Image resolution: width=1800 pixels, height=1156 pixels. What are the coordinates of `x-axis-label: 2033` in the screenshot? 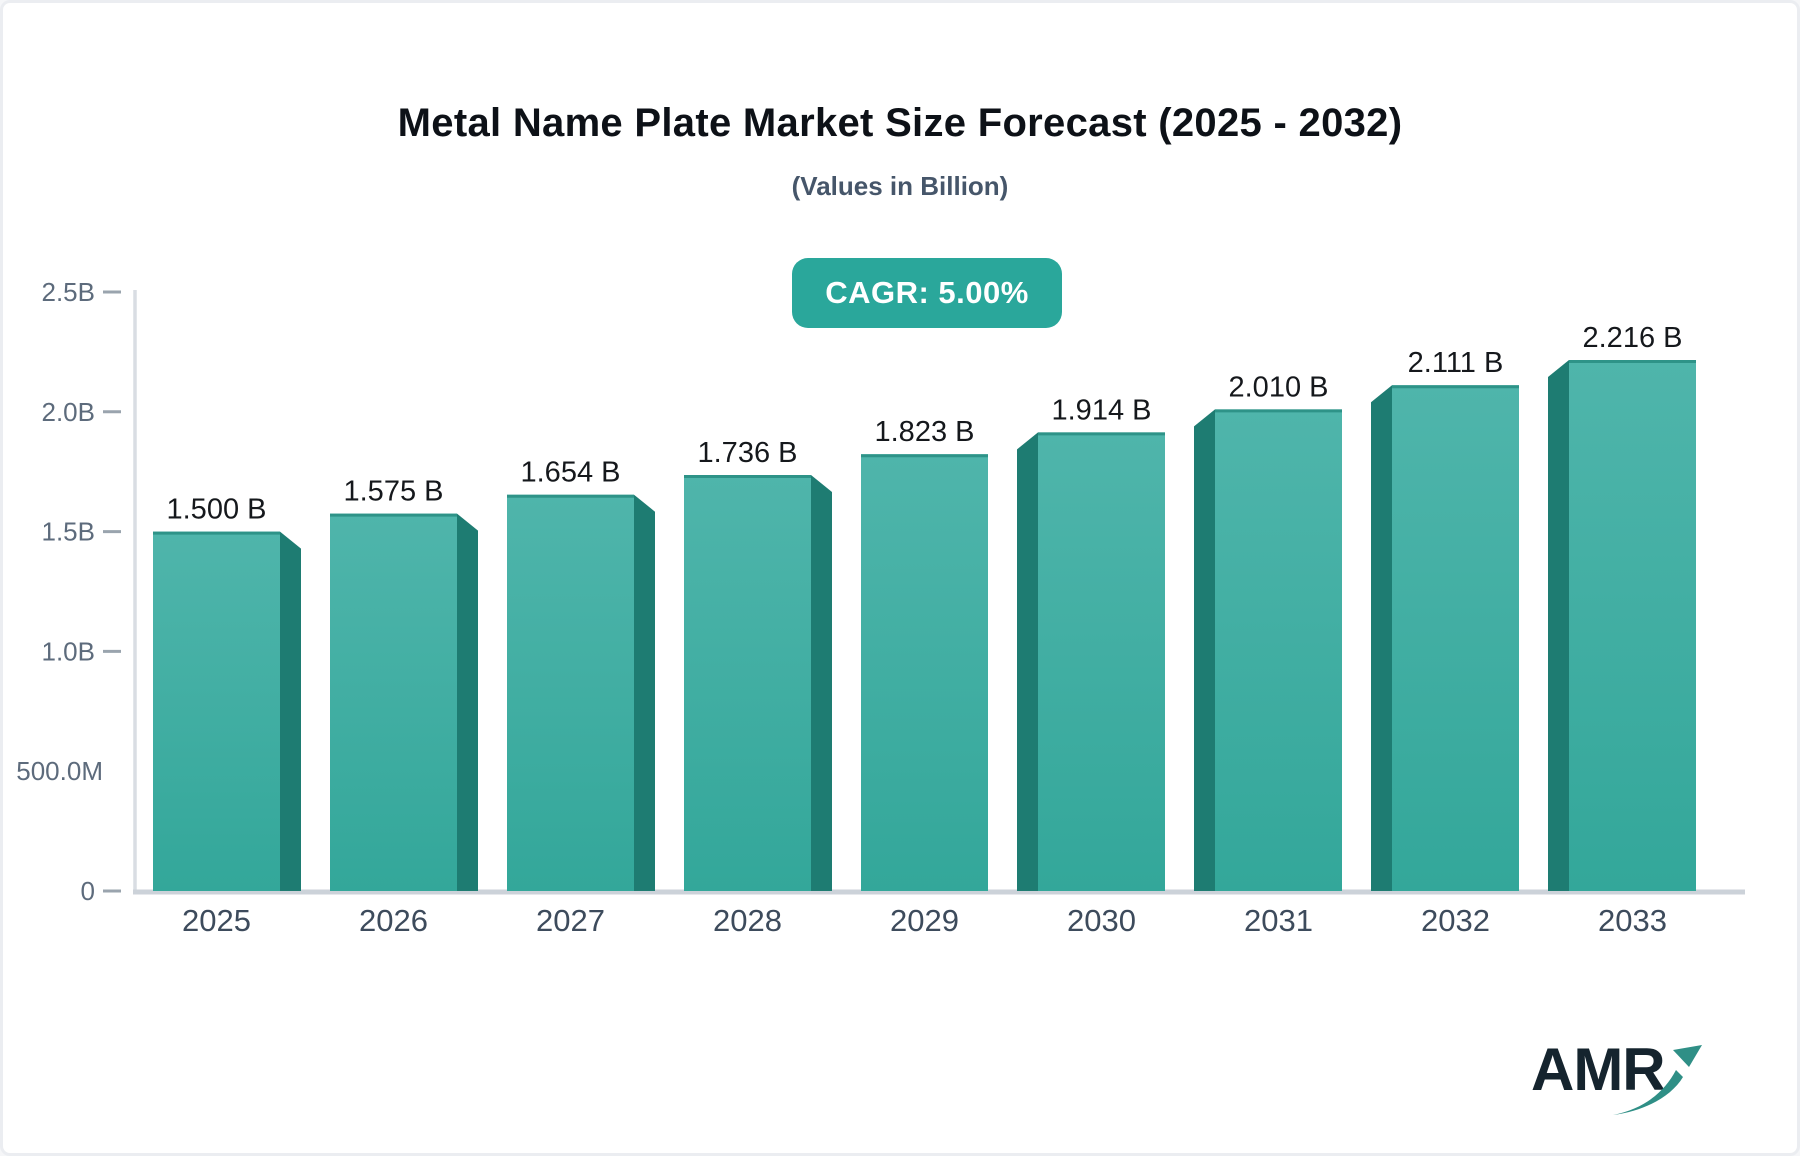 It's located at (1632, 920).